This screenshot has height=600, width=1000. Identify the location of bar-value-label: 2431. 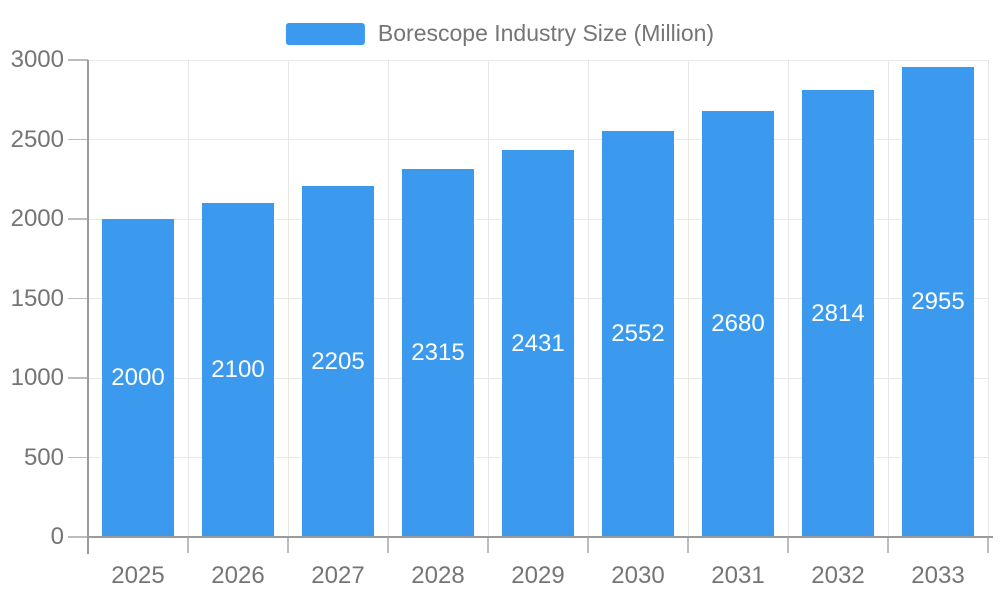
(538, 343).